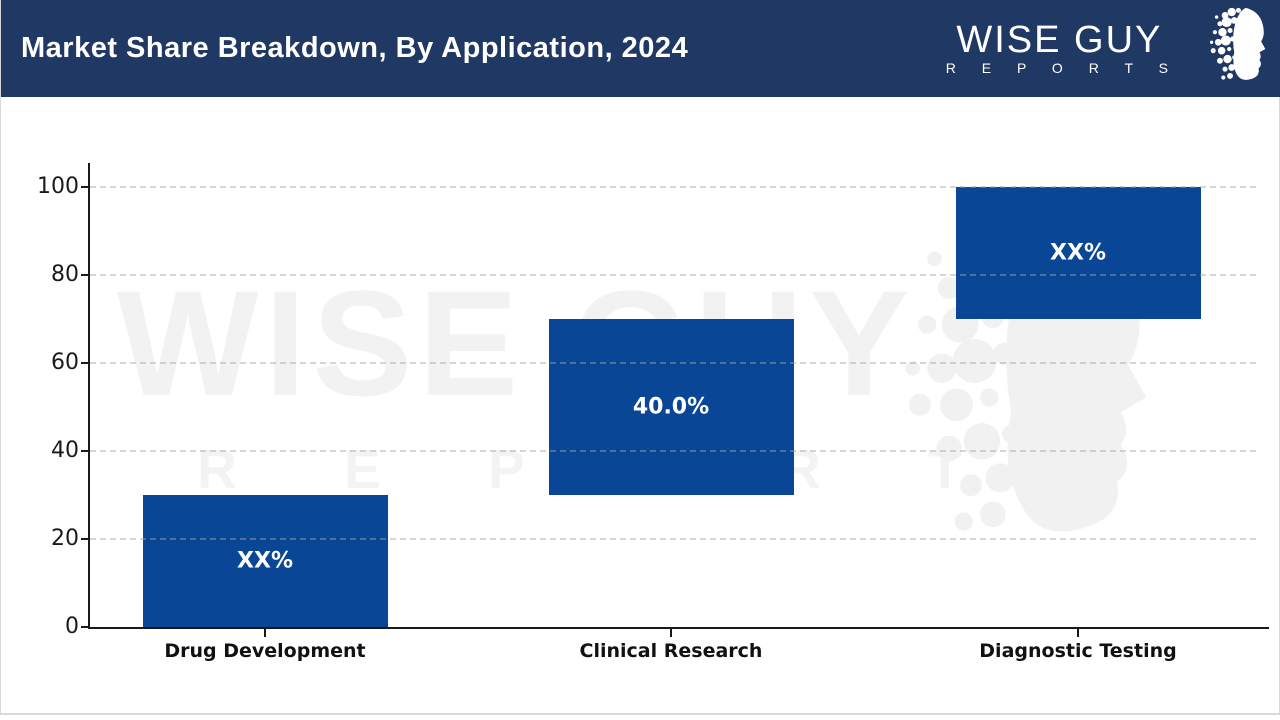 The width and height of the screenshot is (1280, 720). What do you see at coordinates (65, 538) in the screenshot?
I see `y-tick-label-20: 20` at bounding box center [65, 538].